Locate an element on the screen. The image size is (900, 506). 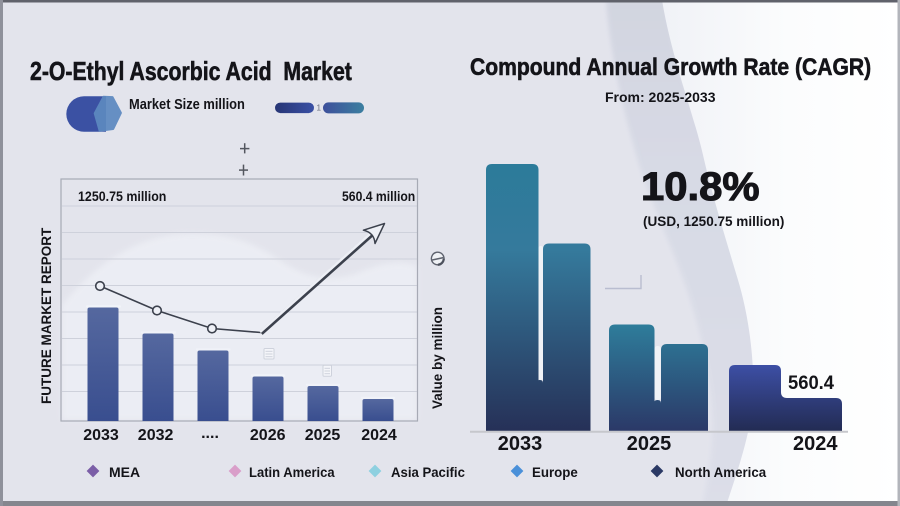
svg-text: 1 is located at coordinates (318, 108).